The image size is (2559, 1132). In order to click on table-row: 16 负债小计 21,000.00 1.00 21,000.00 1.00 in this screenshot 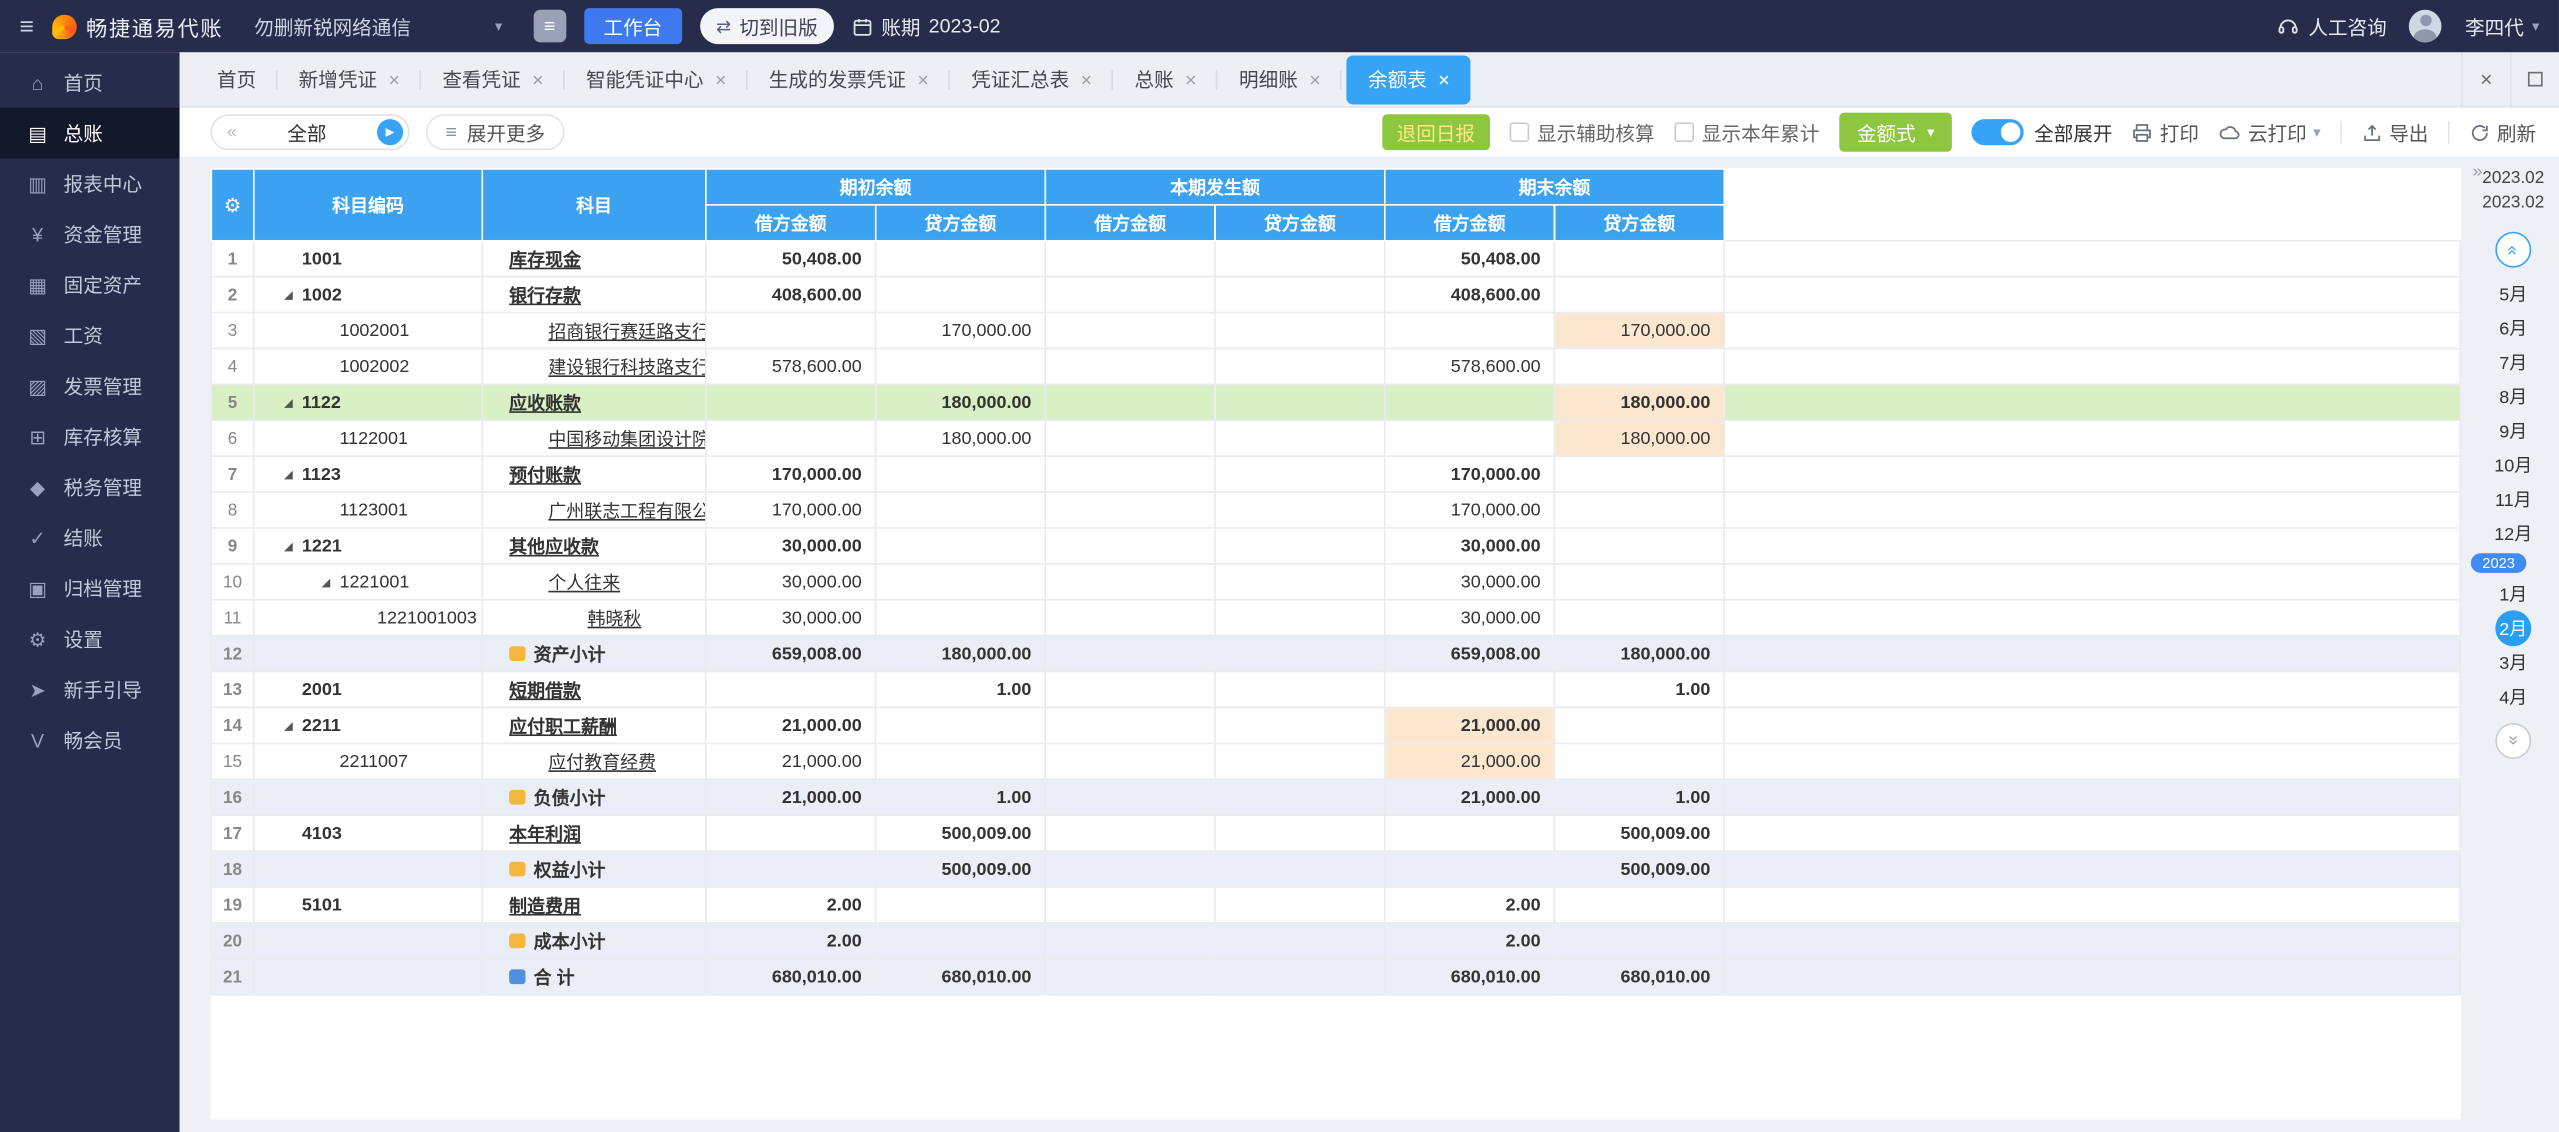, I will do `click(1336, 797)`.